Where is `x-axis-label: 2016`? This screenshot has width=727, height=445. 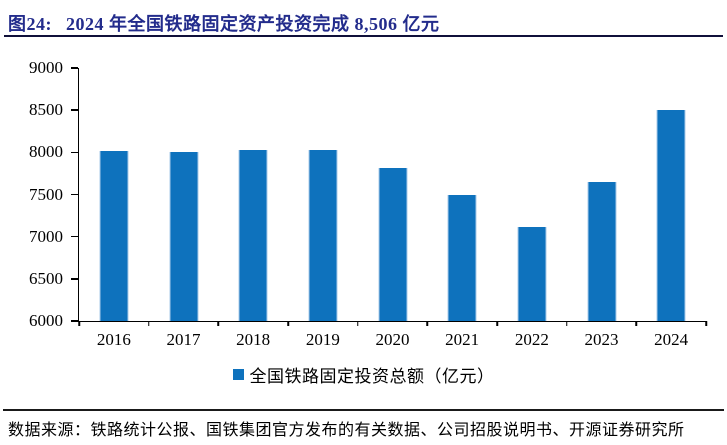
x-axis-label: 2016 is located at coordinates (113, 339).